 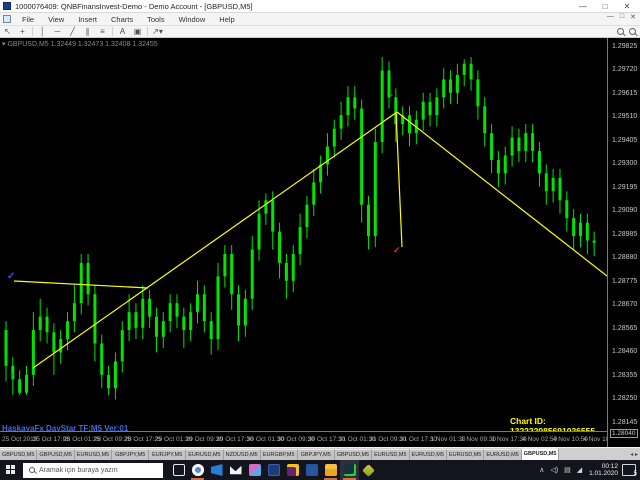 I want to click on metatrader-icon-glyph, so click(x=349, y=470).